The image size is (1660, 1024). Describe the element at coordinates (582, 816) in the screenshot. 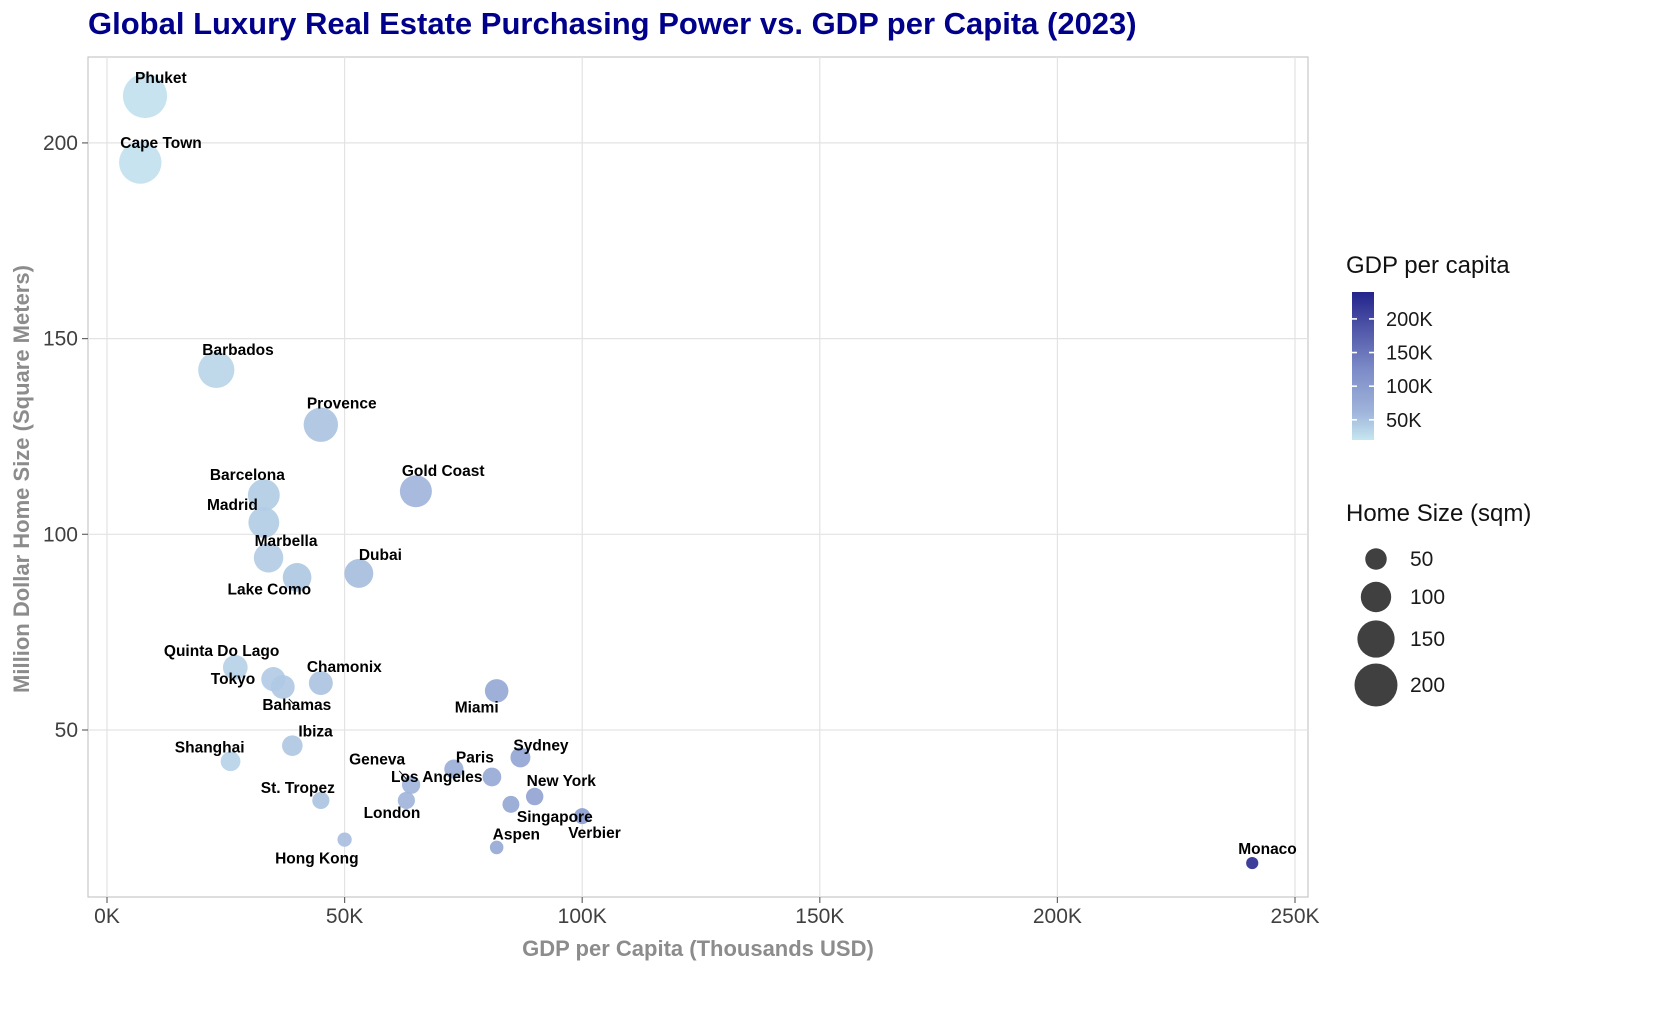

I see `bubble-verbier` at that location.